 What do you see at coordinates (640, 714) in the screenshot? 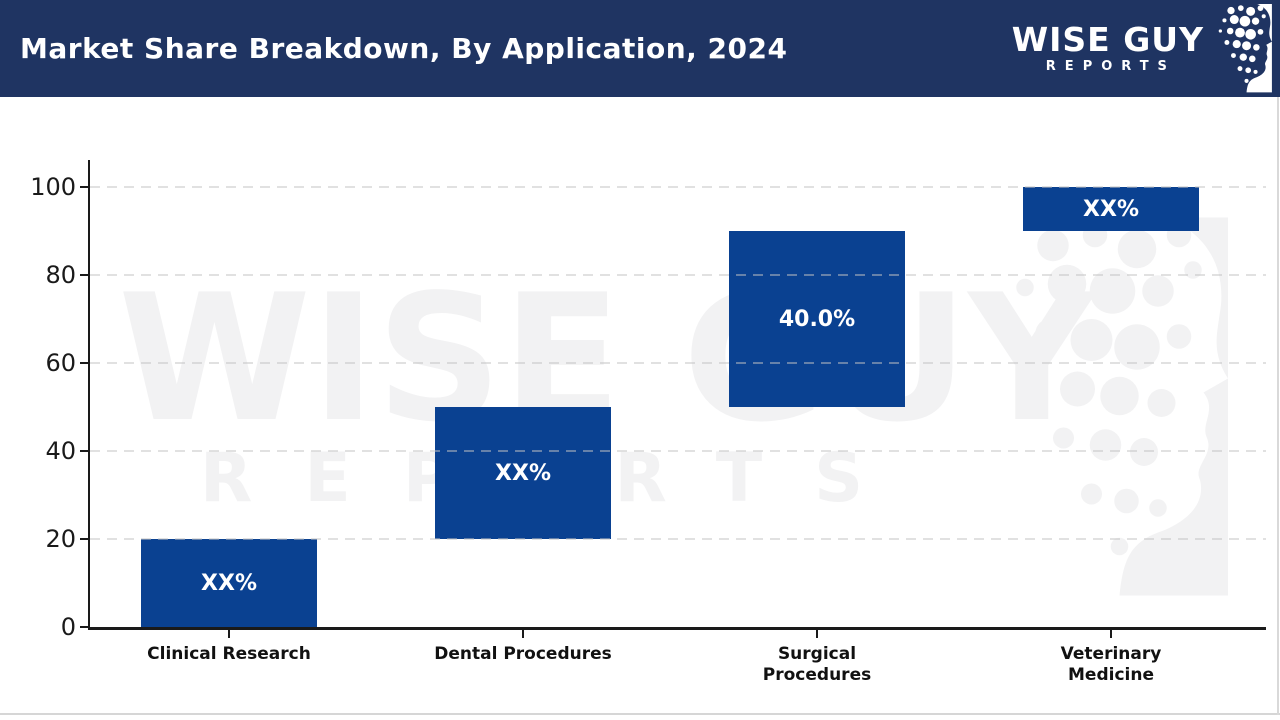
I see `bottom-edge-line` at bounding box center [640, 714].